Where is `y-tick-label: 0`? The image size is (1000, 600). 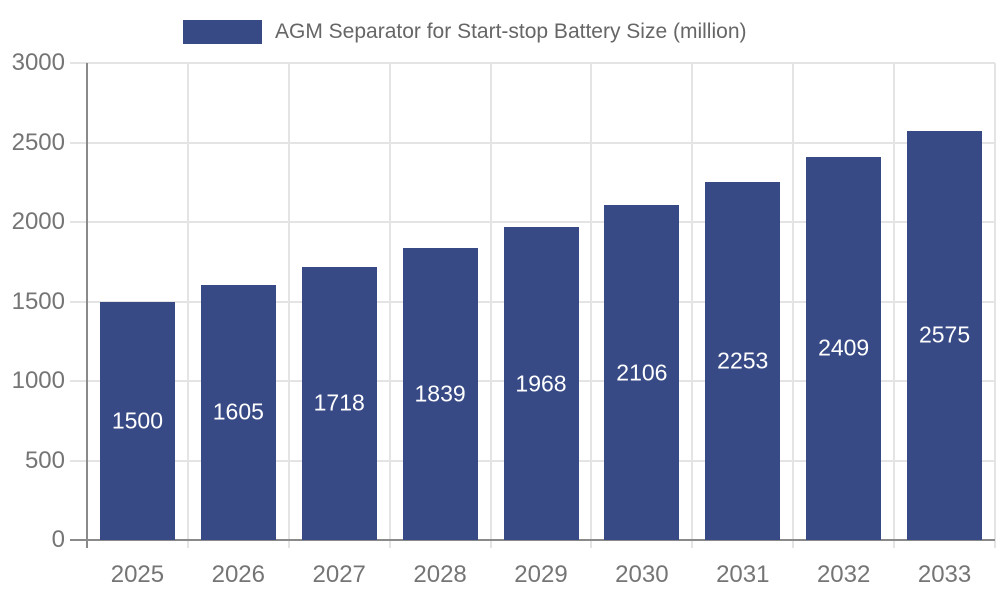 y-tick-label: 0 is located at coordinates (58, 539).